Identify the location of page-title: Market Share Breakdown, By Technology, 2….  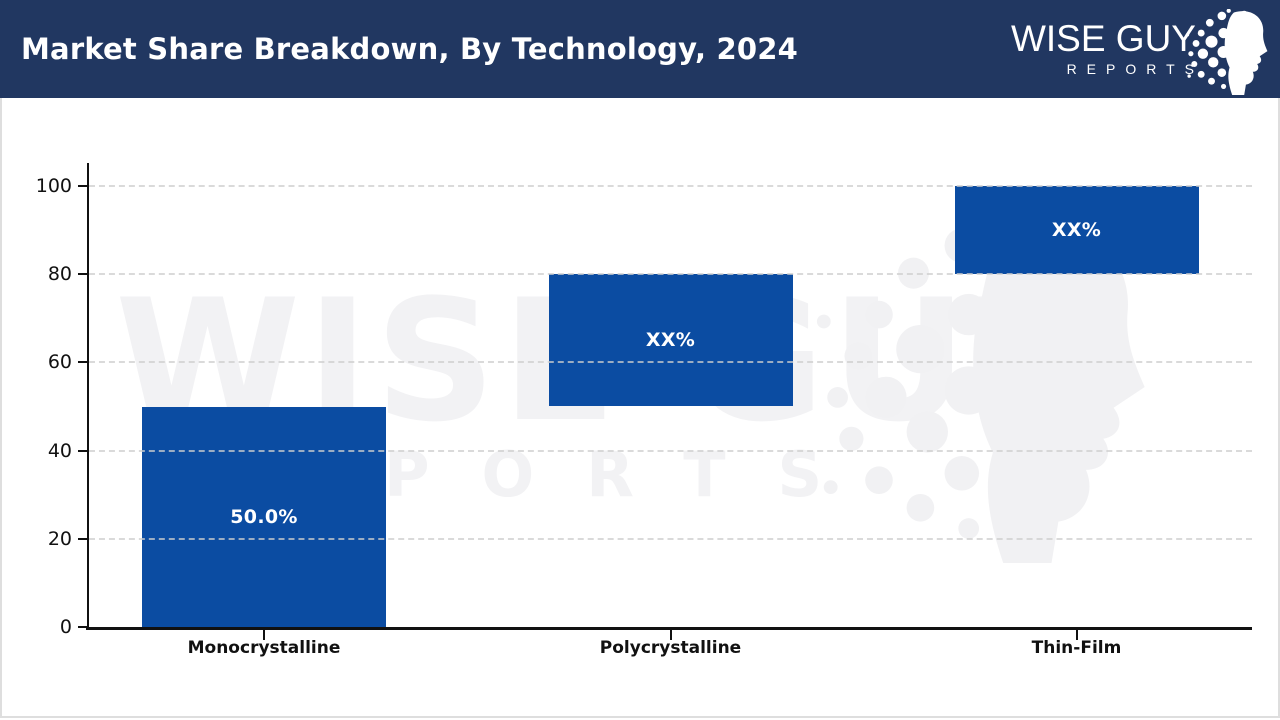
(410, 49).